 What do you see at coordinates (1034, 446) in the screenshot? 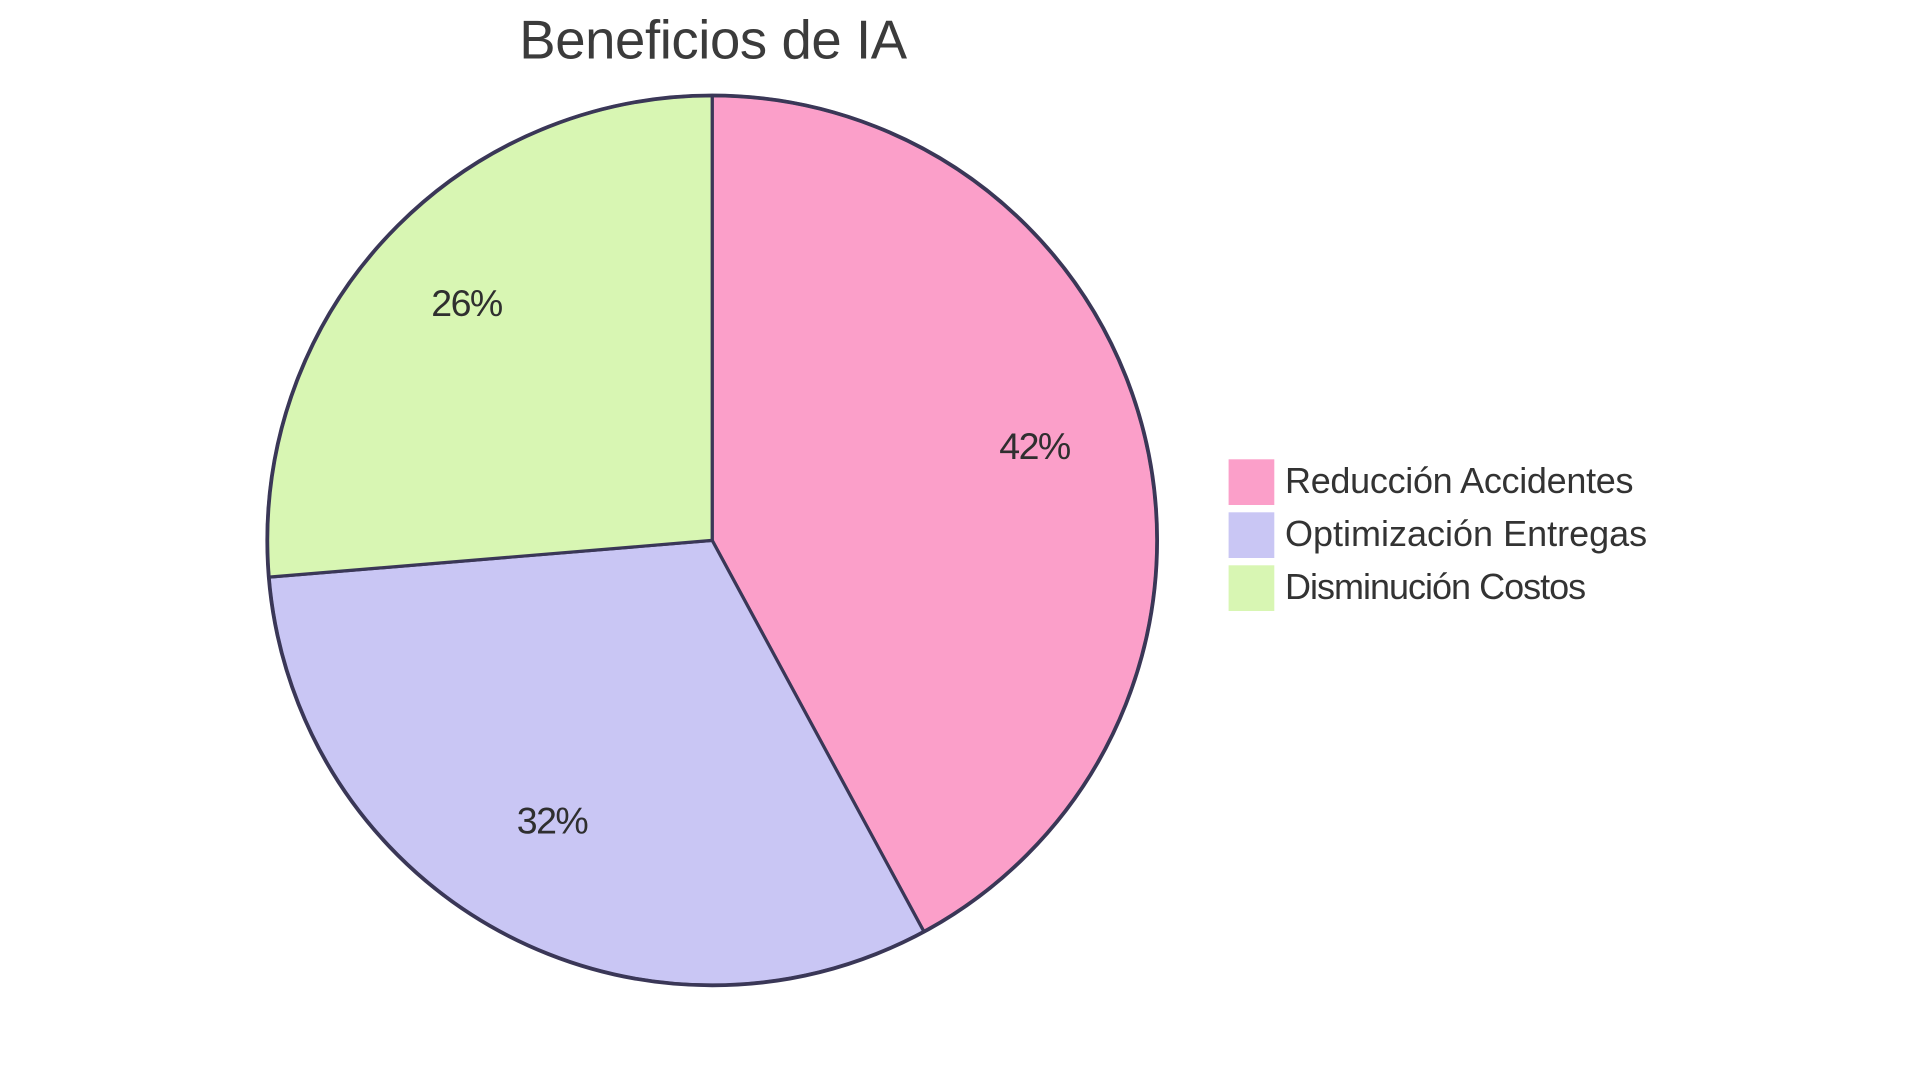
I see `svg-text: 42%` at bounding box center [1034, 446].